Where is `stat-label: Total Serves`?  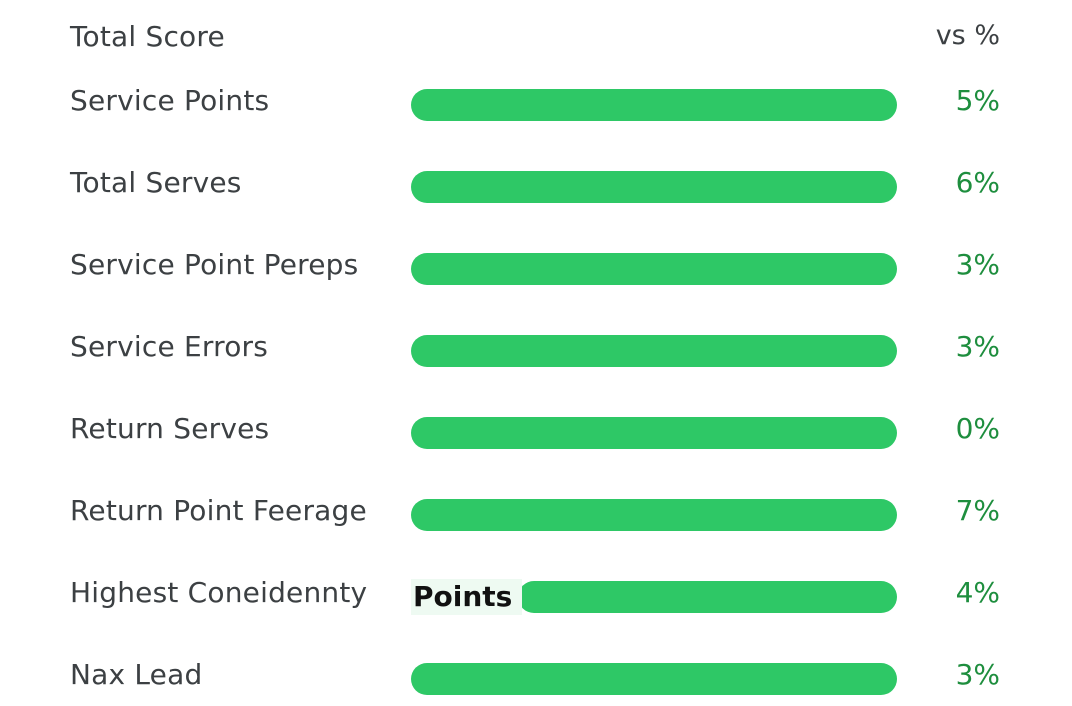
stat-label: Total Serves is located at coordinates (156, 182).